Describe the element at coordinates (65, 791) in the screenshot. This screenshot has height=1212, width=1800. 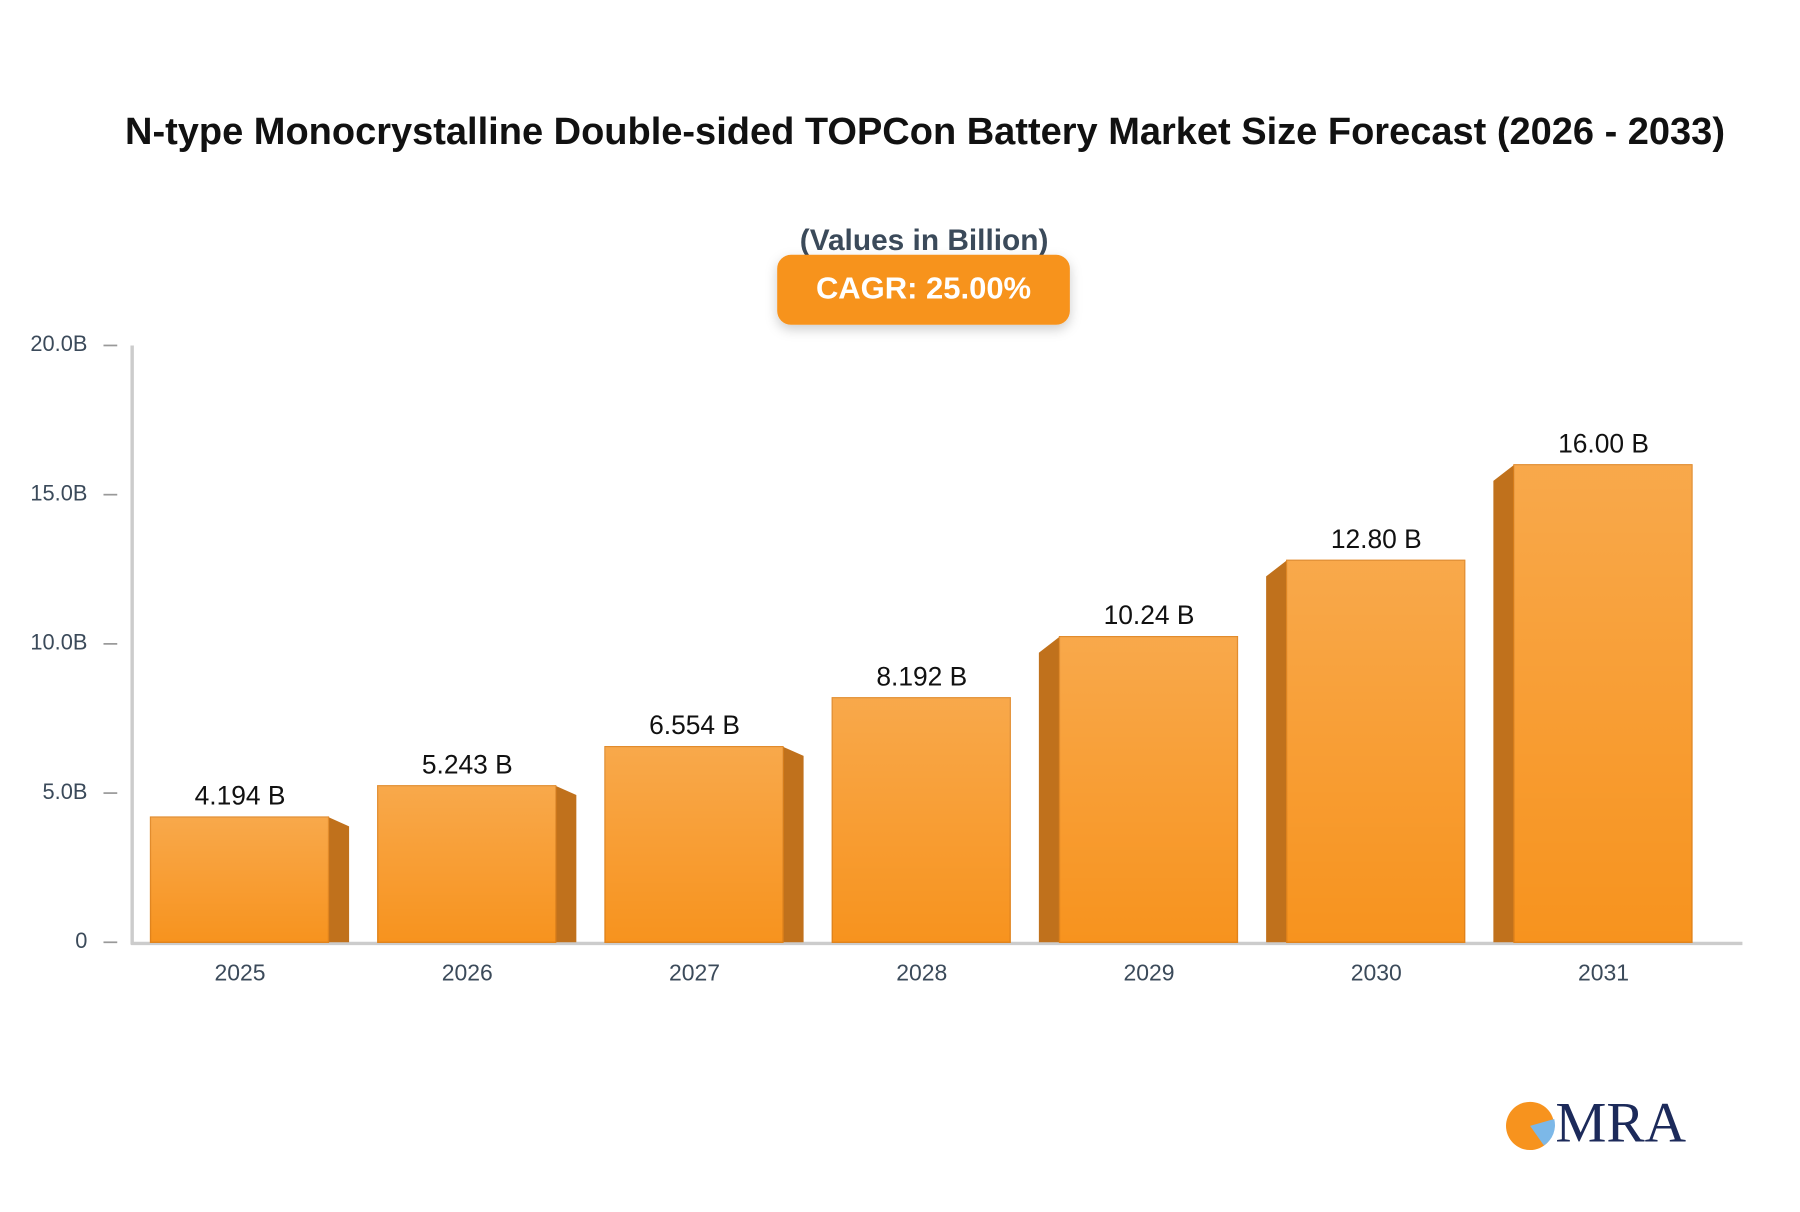
I see `y-tick-label: 5.0B` at that location.